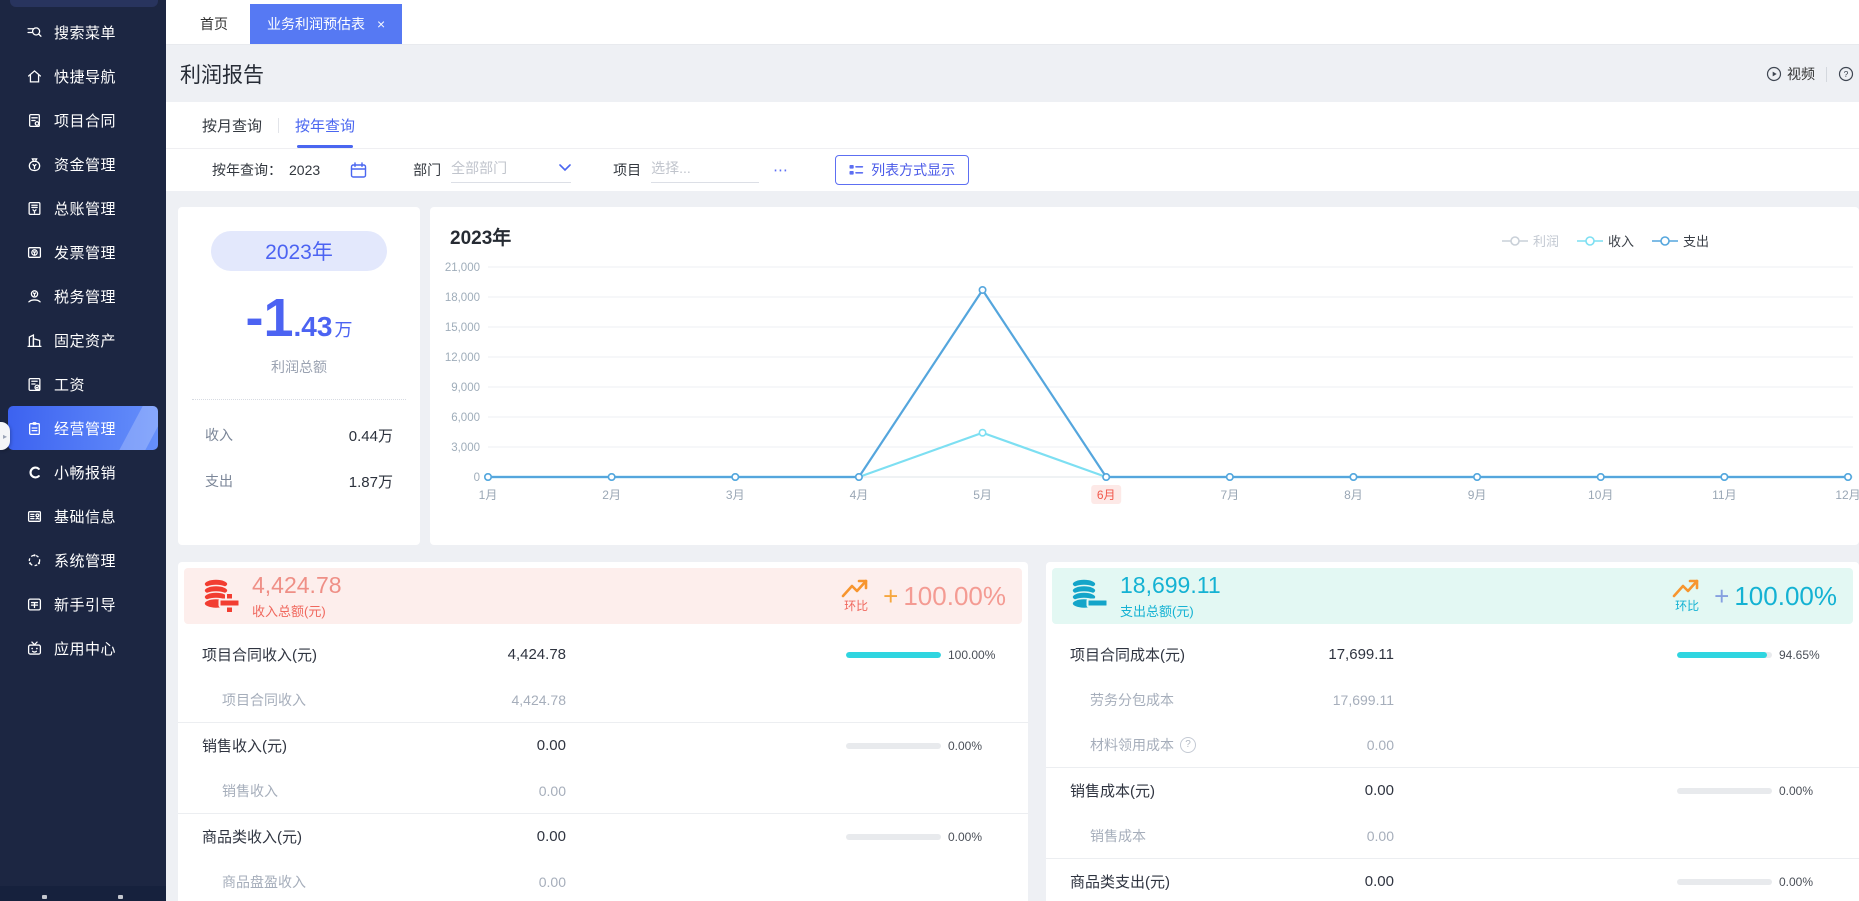 The image size is (1859, 901). I want to click on page-title: 利润报告, so click(222, 75).